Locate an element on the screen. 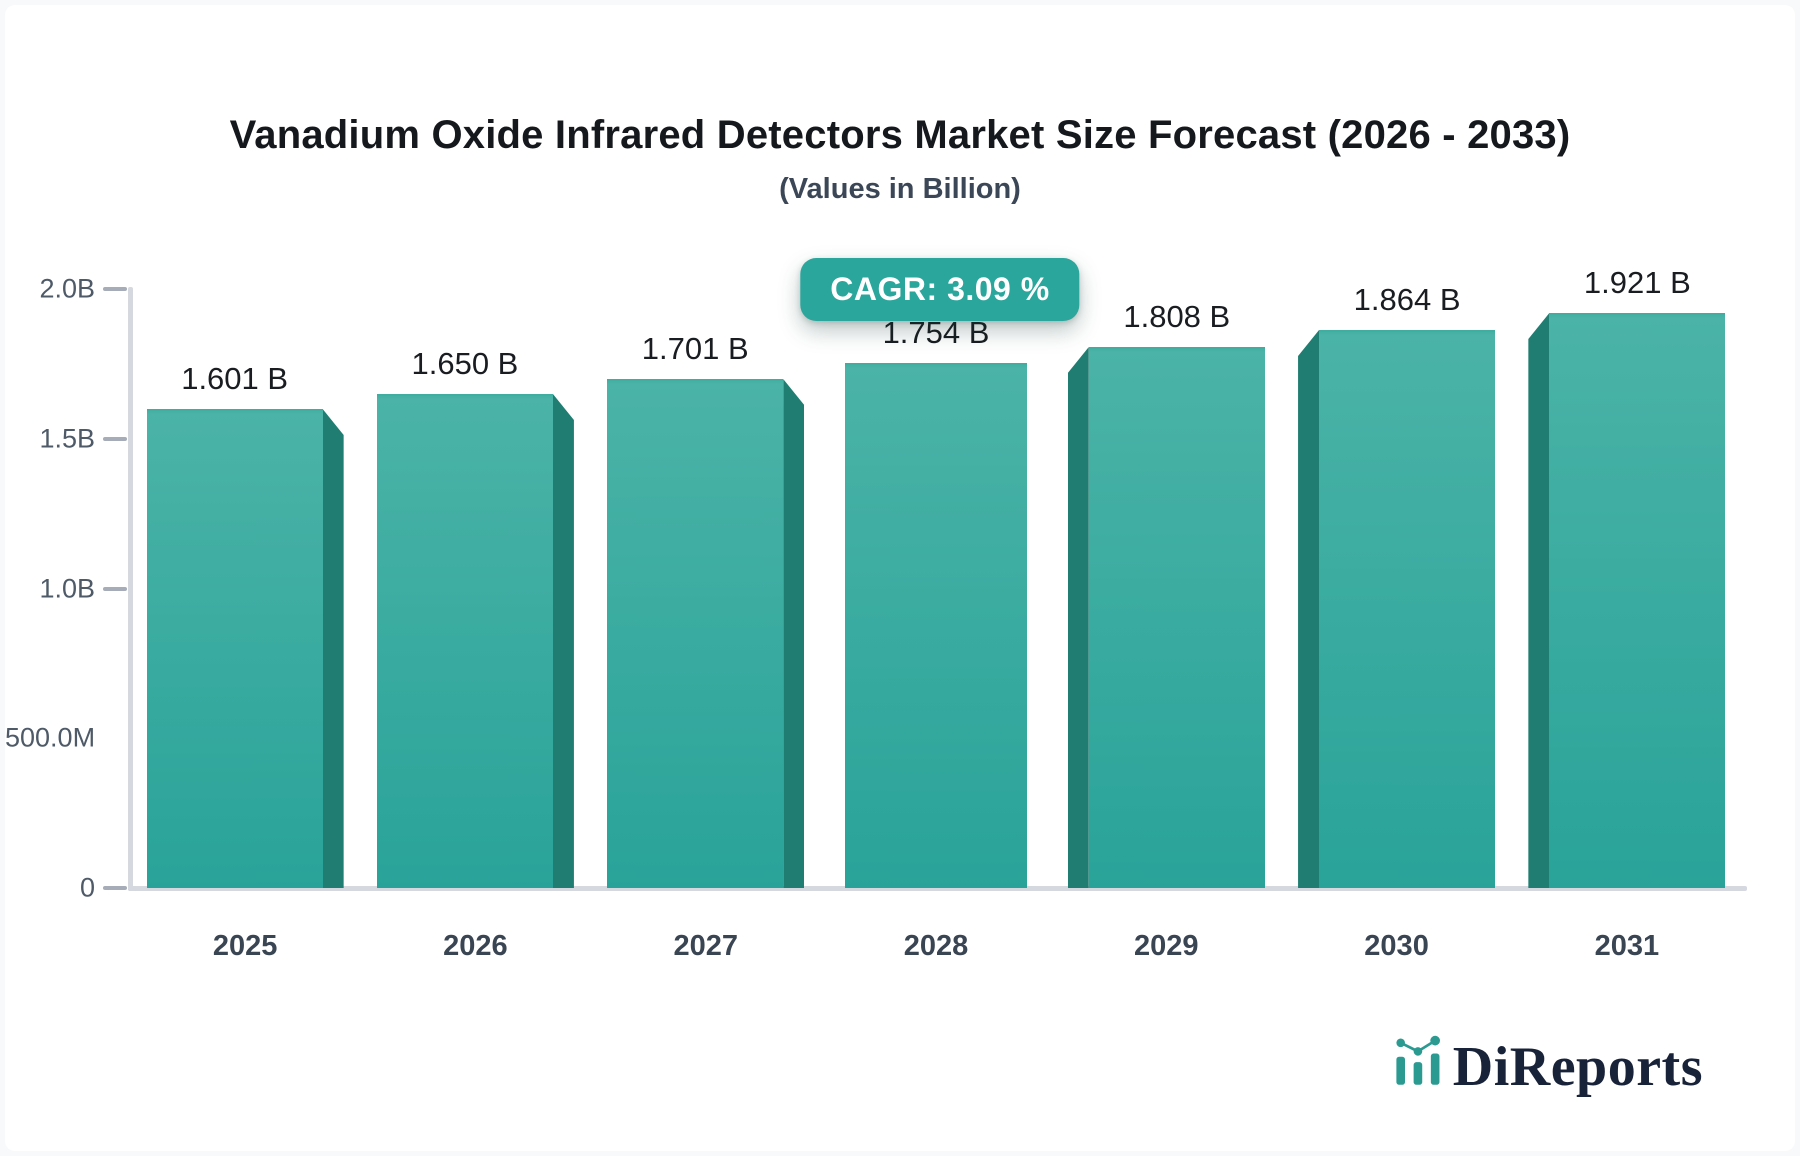 The width and height of the screenshot is (1800, 1156). x-axis-label-2027: 2027 is located at coordinates (705, 946).